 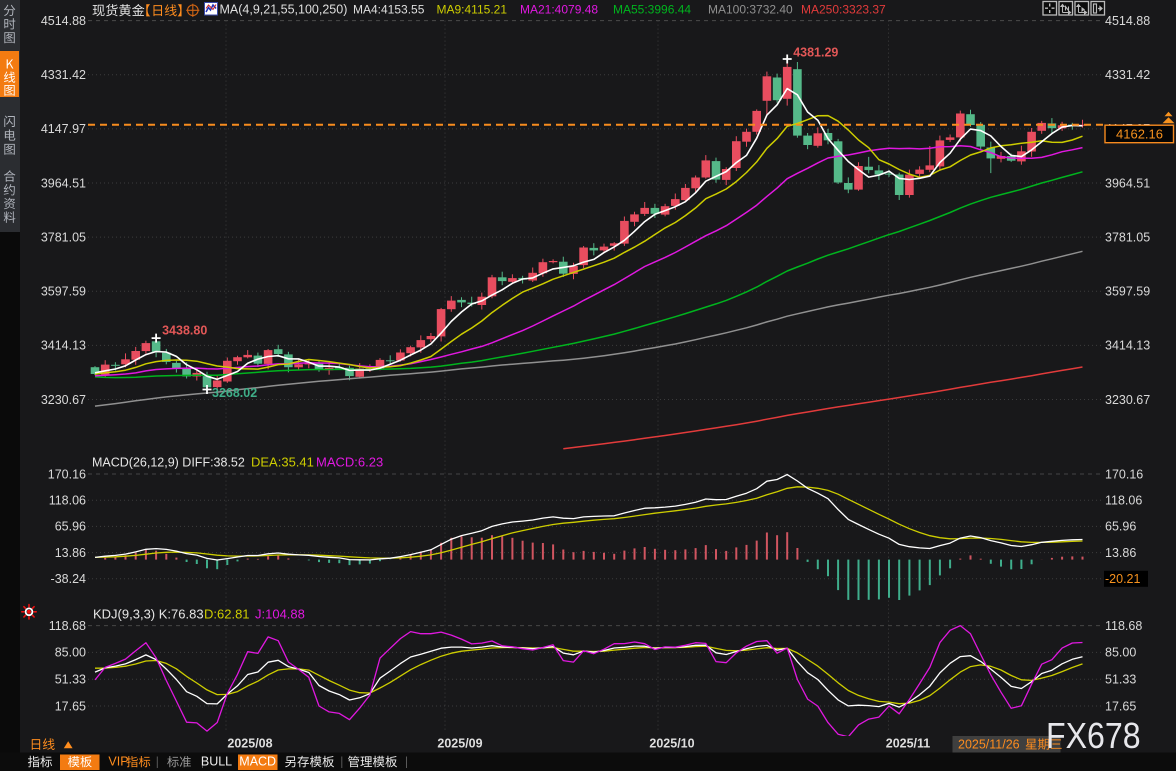 What do you see at coordinates (750, 10) in the screenshot?
I see `svg-text: MA100:3732.40` at bounding box center [750, 10].